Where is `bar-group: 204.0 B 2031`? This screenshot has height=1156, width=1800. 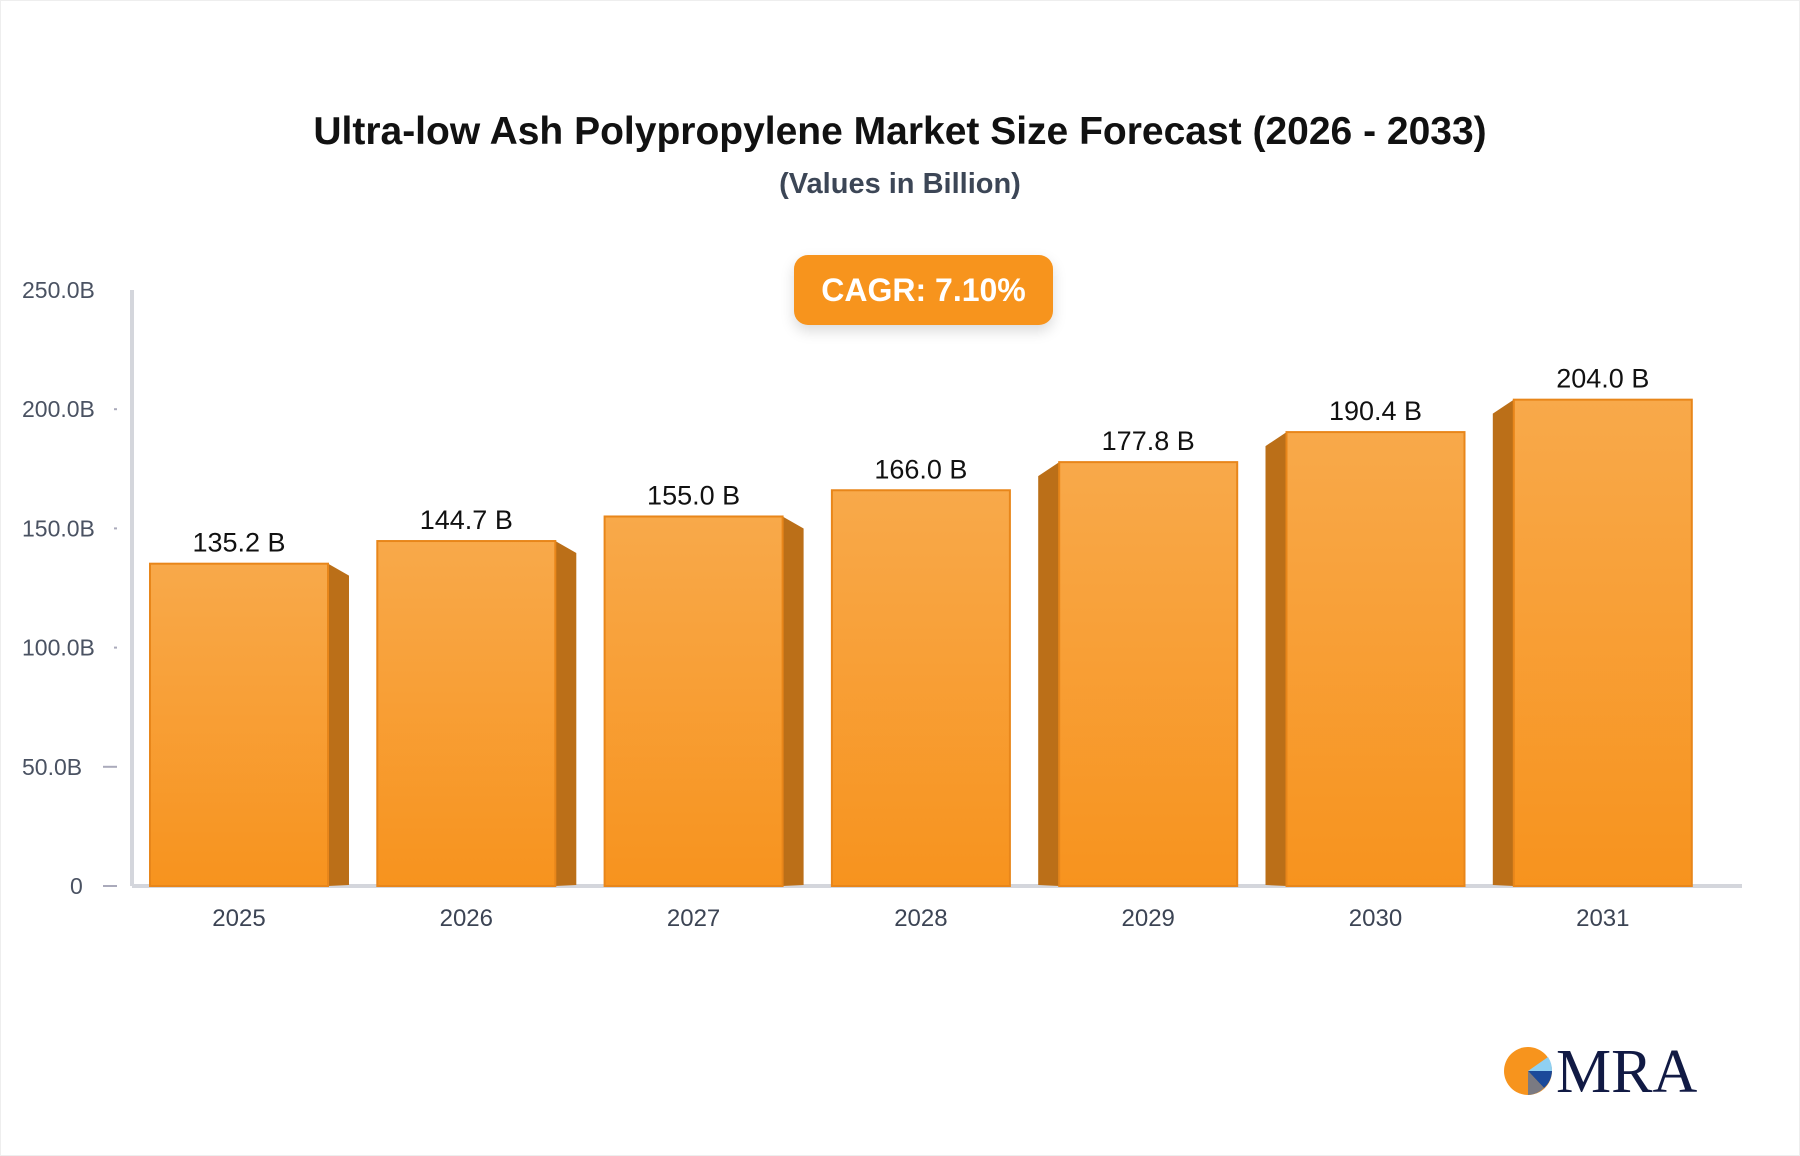
bar-group: 204.0 B 2031 is located at coordinates (1592, 648).